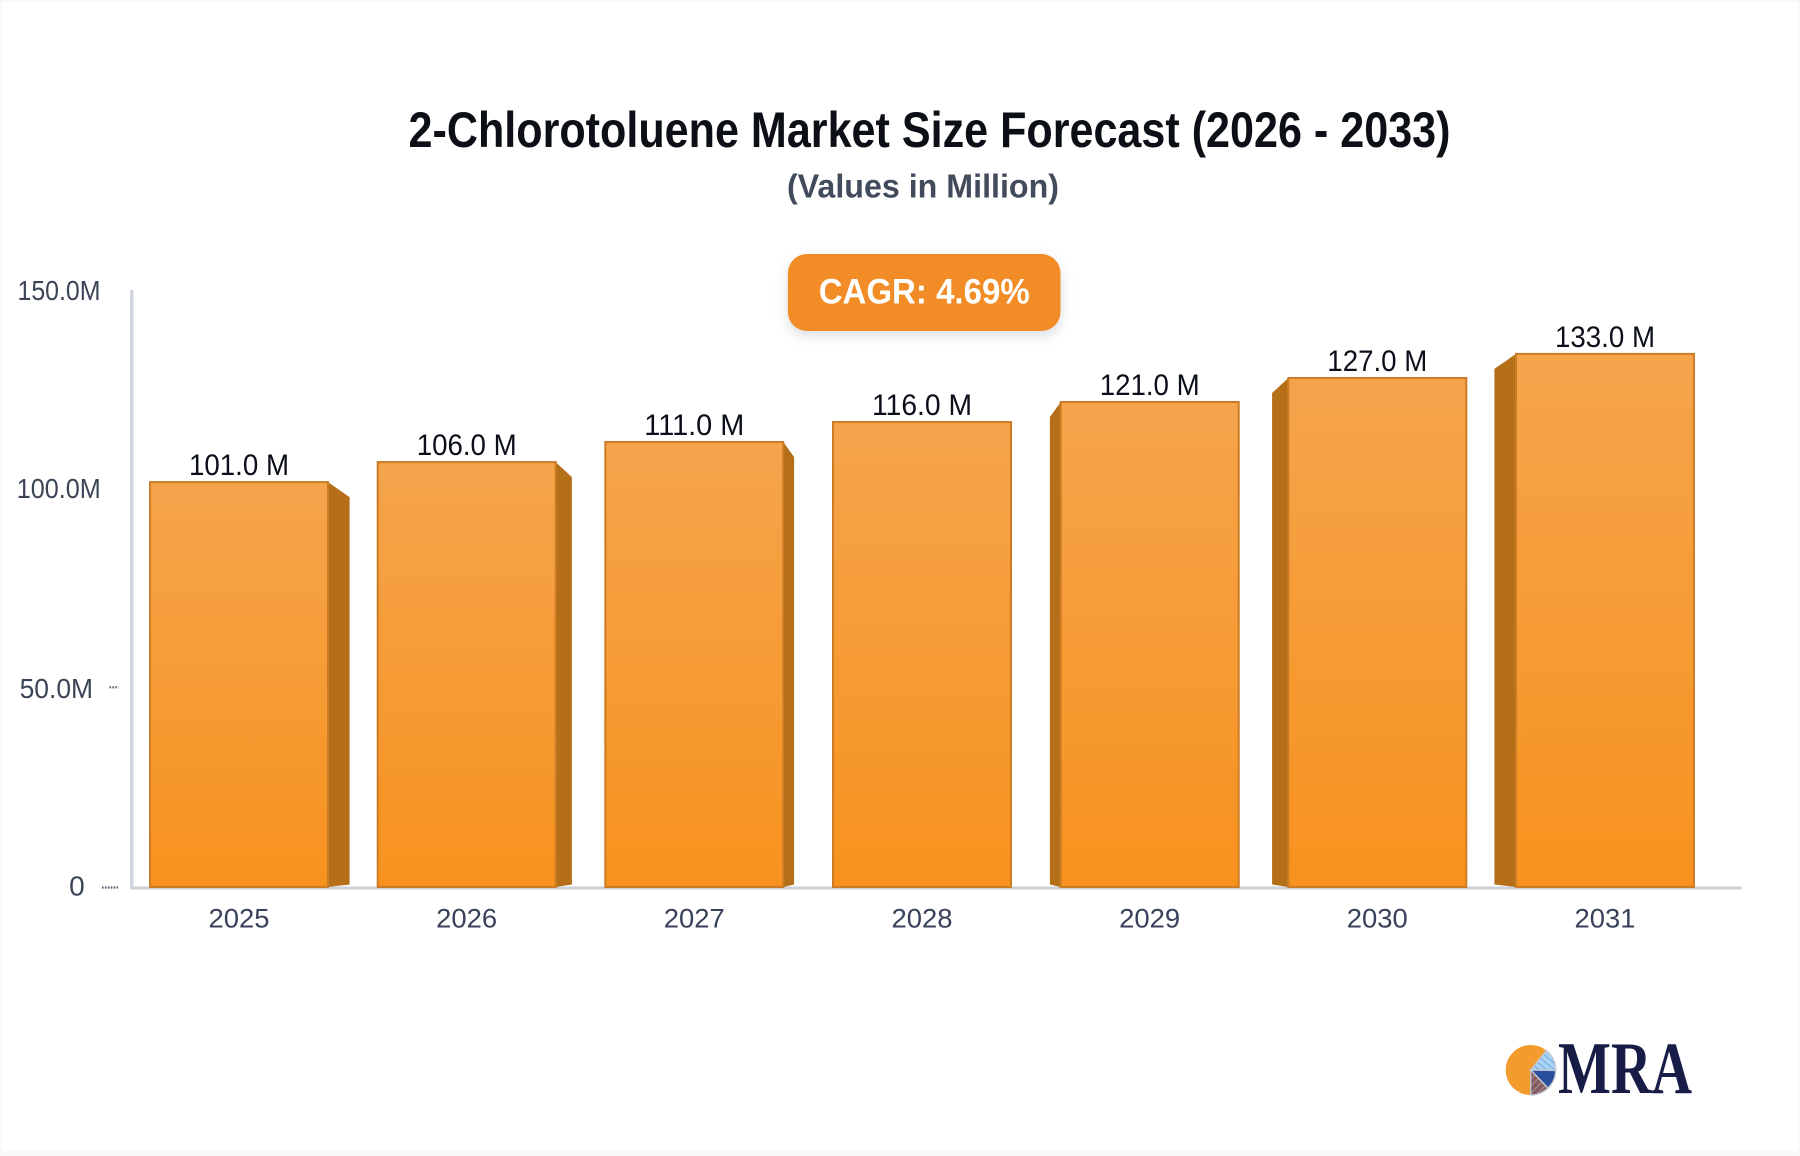 The height and width of the screenshot is (1156, 1800). What do you see at coordinates (77, 886) in the screenshot?
I see `svg-text: 0` at bounding box center [77, 886].